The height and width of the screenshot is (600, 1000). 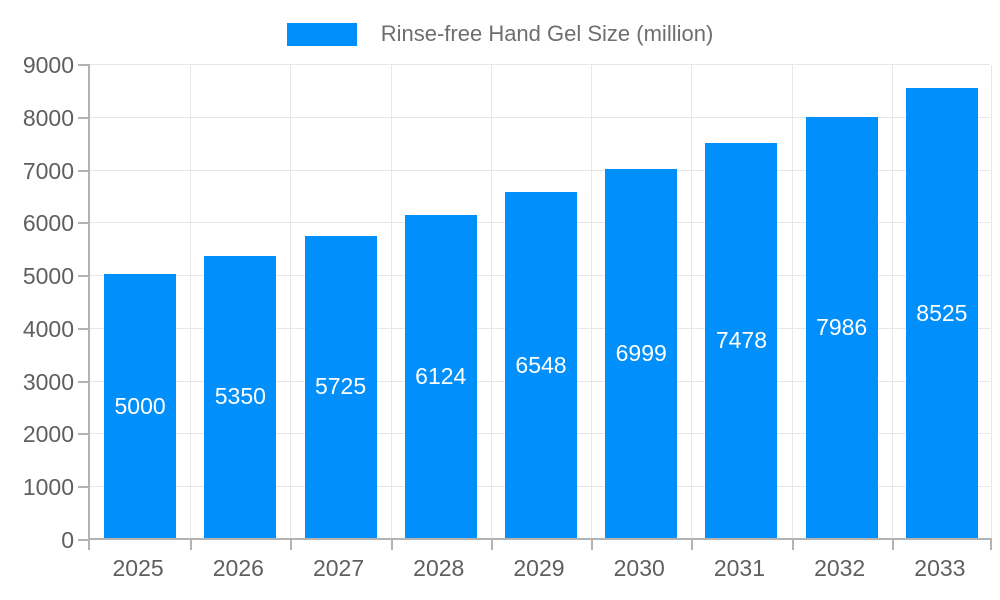 What do you see at coordinates (940, 568) in the screenshot?
I see `x-tick-label: 2033` at bounding box center [940, 568].